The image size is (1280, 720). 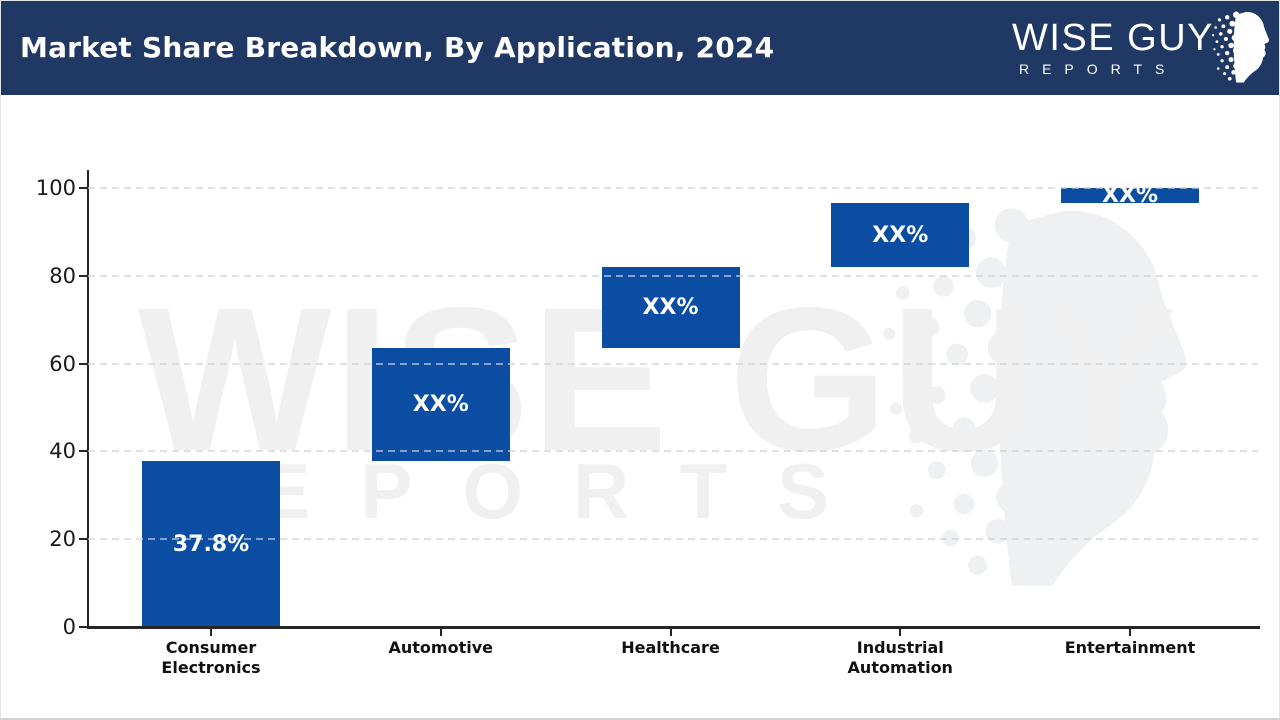 What do you see at coordinates (88, 399) in the screenshot?
I see `y-axis-line` at bounding box center [88, 399].